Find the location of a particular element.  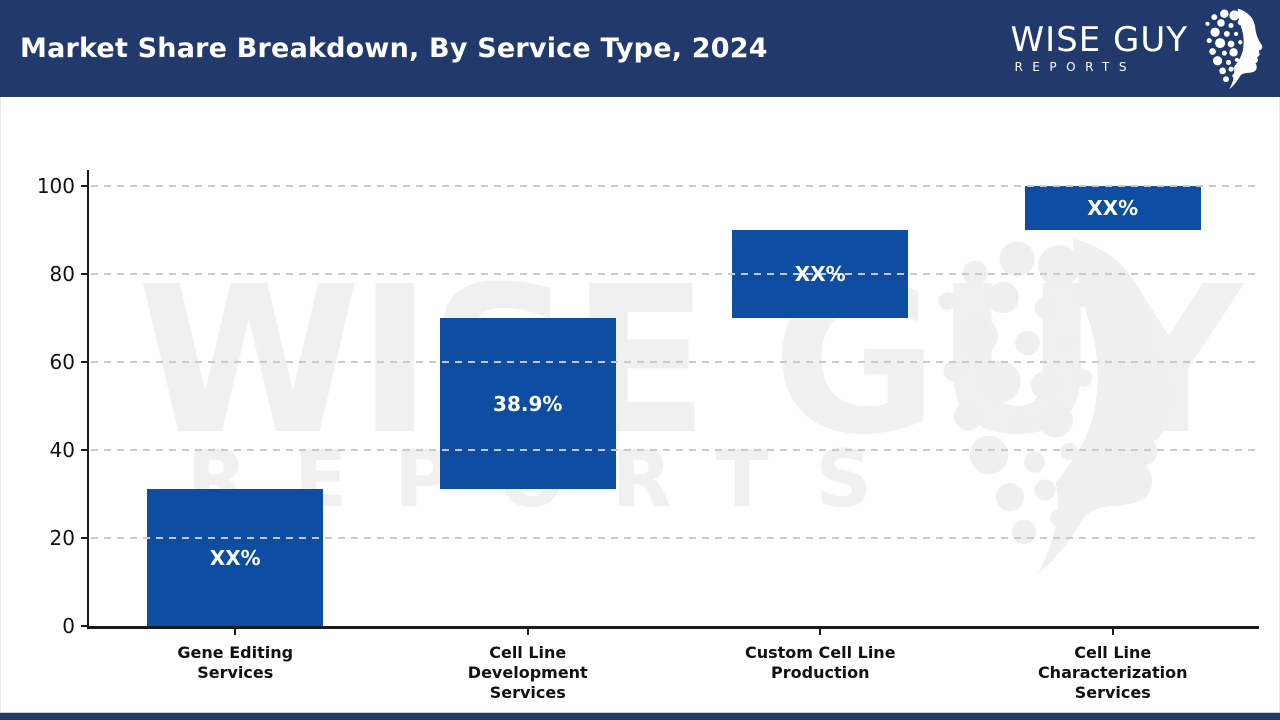

footer-bar is located at coordinates (640, 716).